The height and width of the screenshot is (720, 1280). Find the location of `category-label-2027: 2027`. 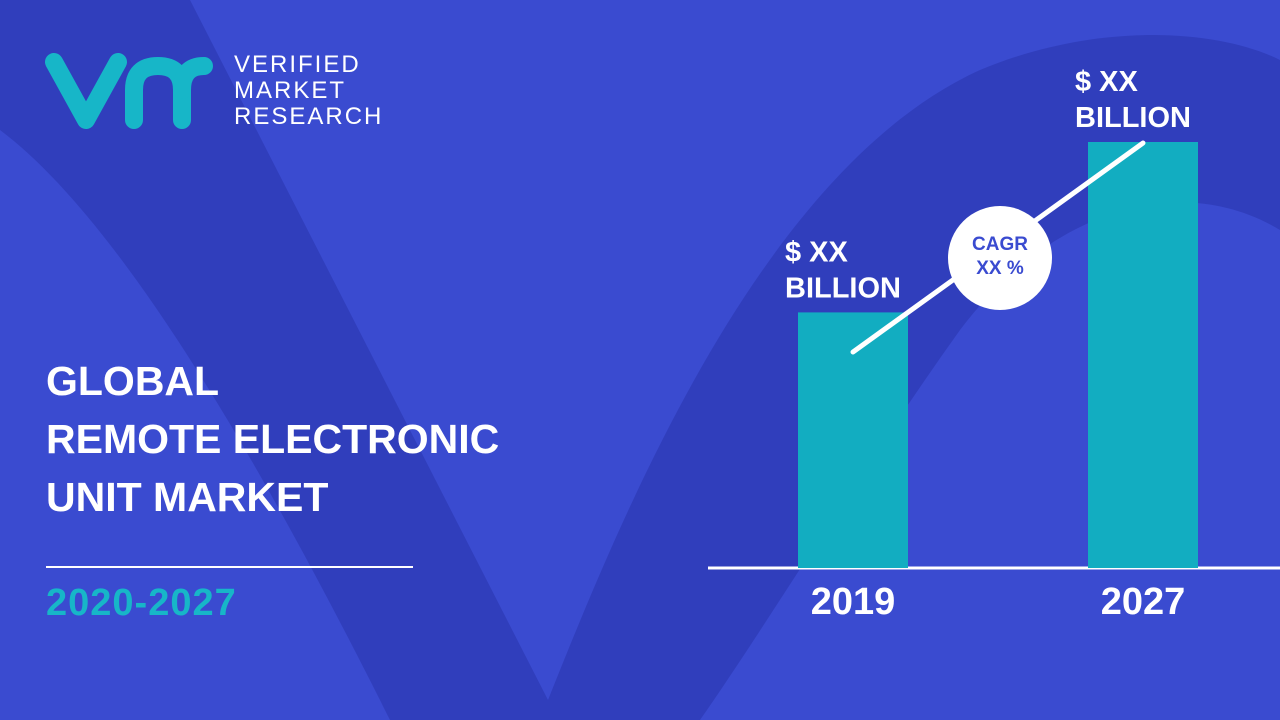

category-label-2027: 2027 is located at coordinates (1143, 602).